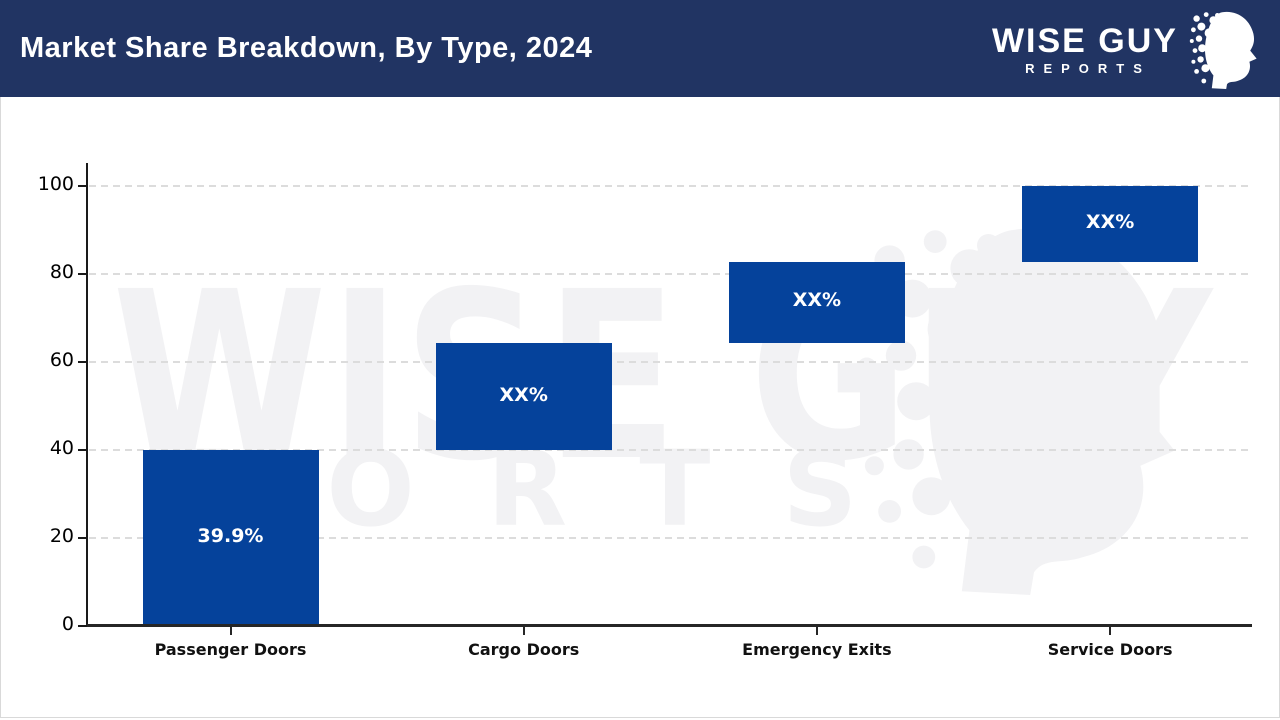  What do you see at coordinates (61, 360) in the screenshot?
I see `y-tick-label: 60` at bounding box center [61, 360].